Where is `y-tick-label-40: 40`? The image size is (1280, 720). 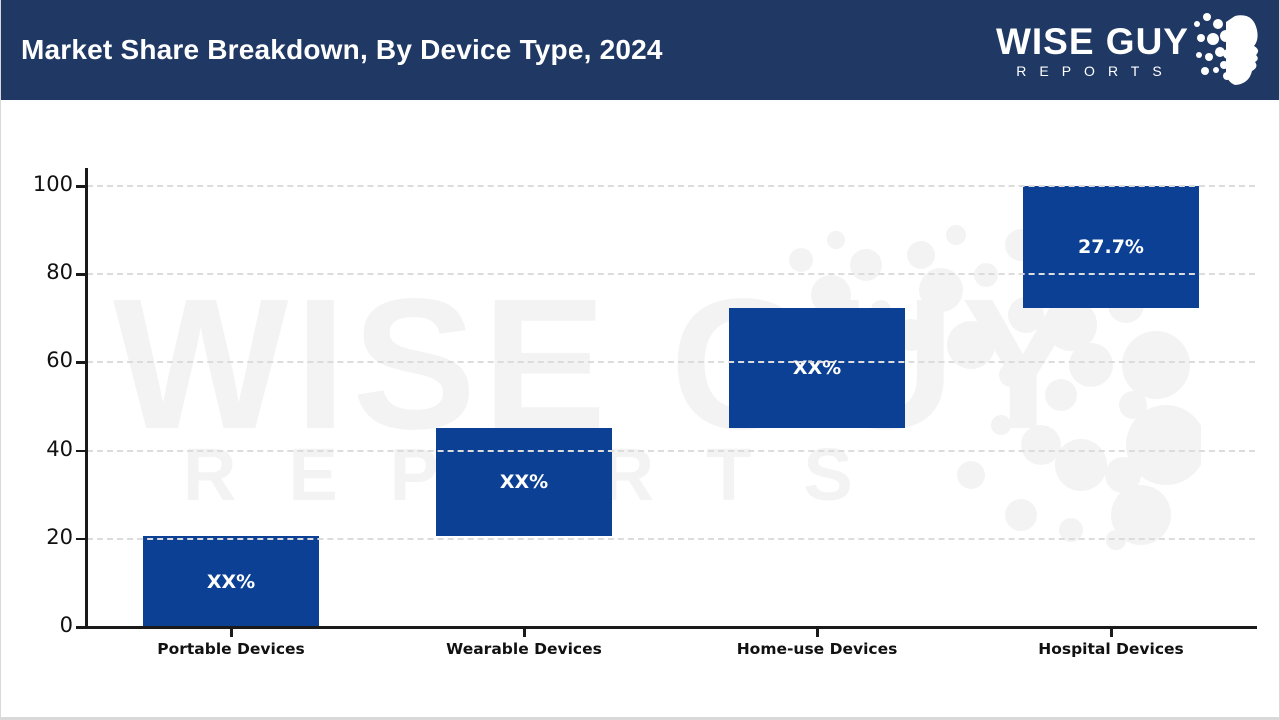
y-tick-label-40: 40 is located at coordinates (59, 448).